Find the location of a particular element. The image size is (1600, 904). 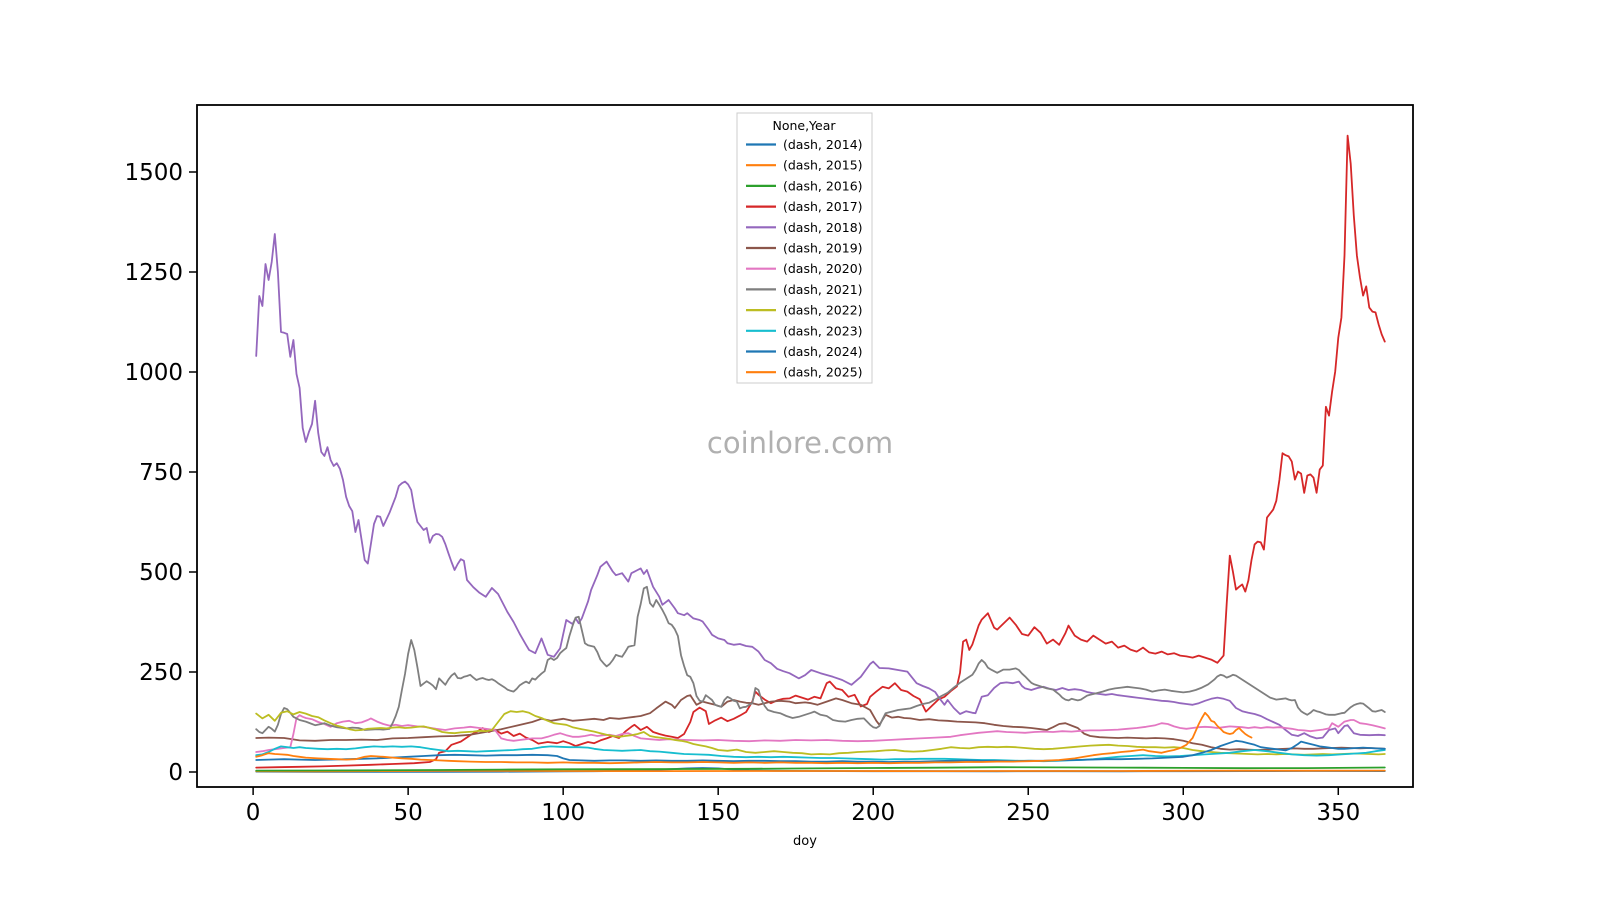

legend-label-(dash, 2015): (dash, 2015) is located at coordinates (823, 165).